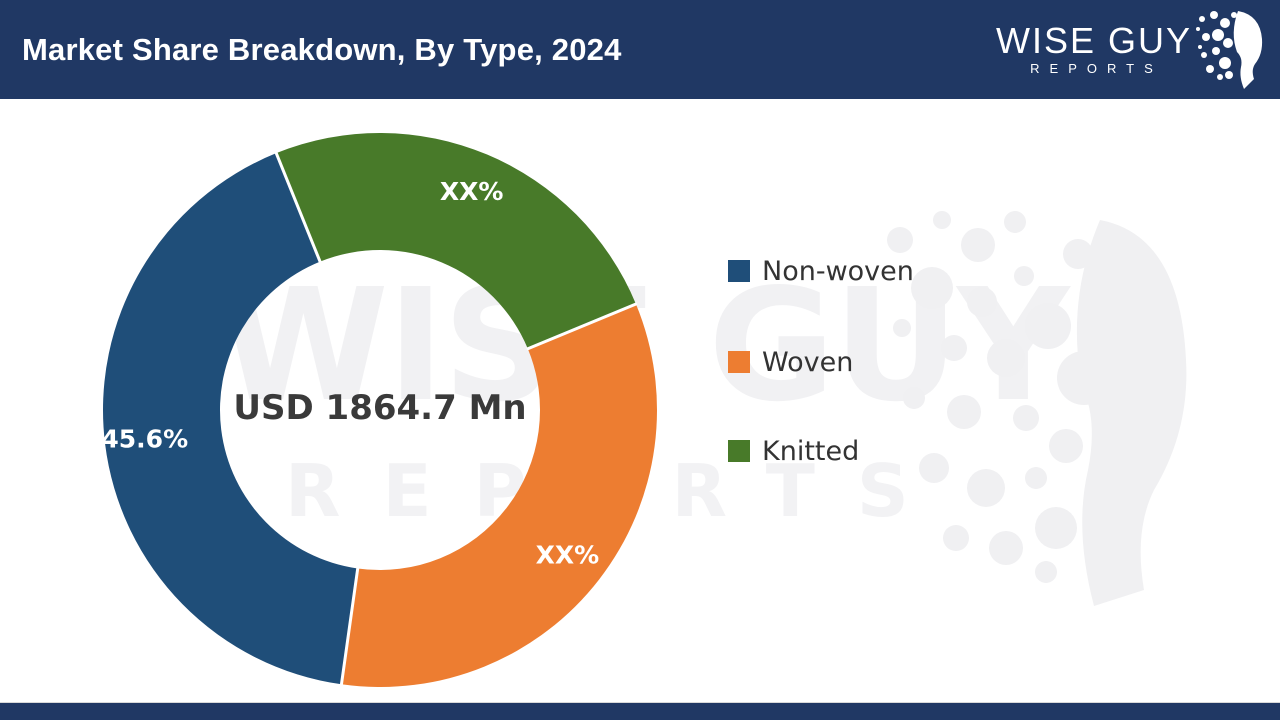  I want to click on legend-item-non-woven: Non-woven, so click(821, 271).